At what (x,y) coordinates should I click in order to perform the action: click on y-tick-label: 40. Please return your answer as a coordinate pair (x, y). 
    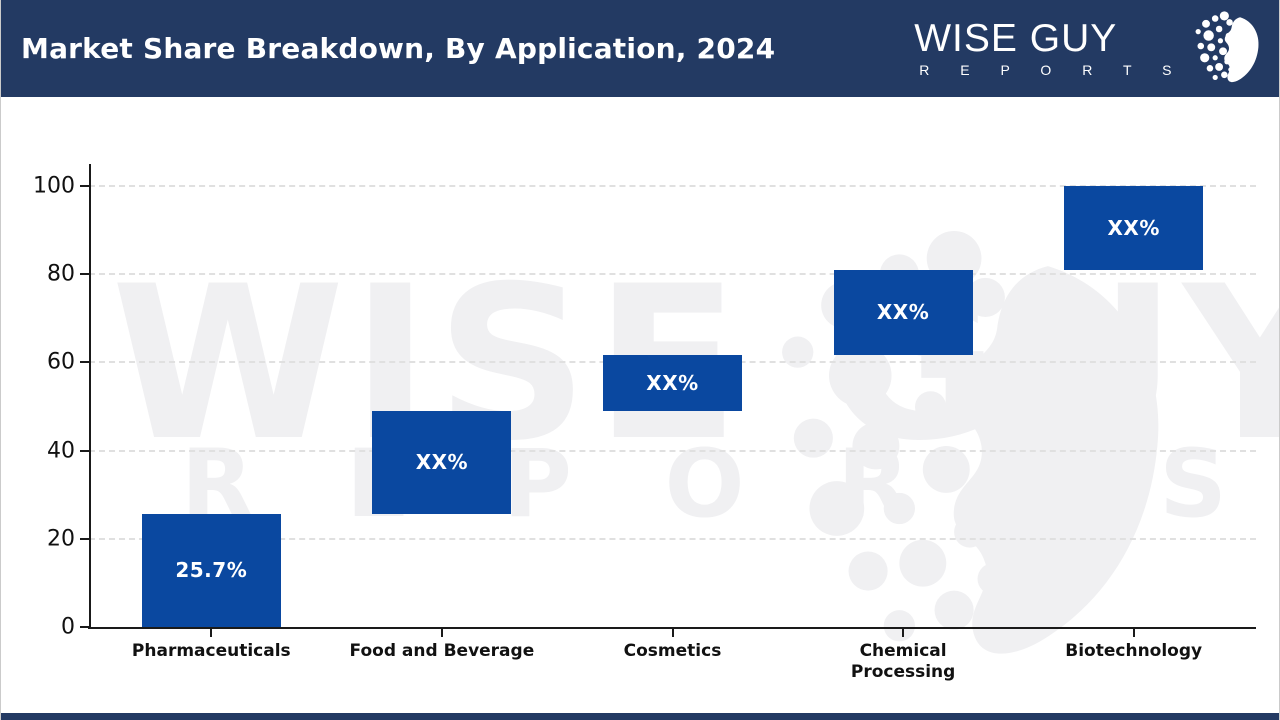
    Looking at the image, I should click on (61, 451).